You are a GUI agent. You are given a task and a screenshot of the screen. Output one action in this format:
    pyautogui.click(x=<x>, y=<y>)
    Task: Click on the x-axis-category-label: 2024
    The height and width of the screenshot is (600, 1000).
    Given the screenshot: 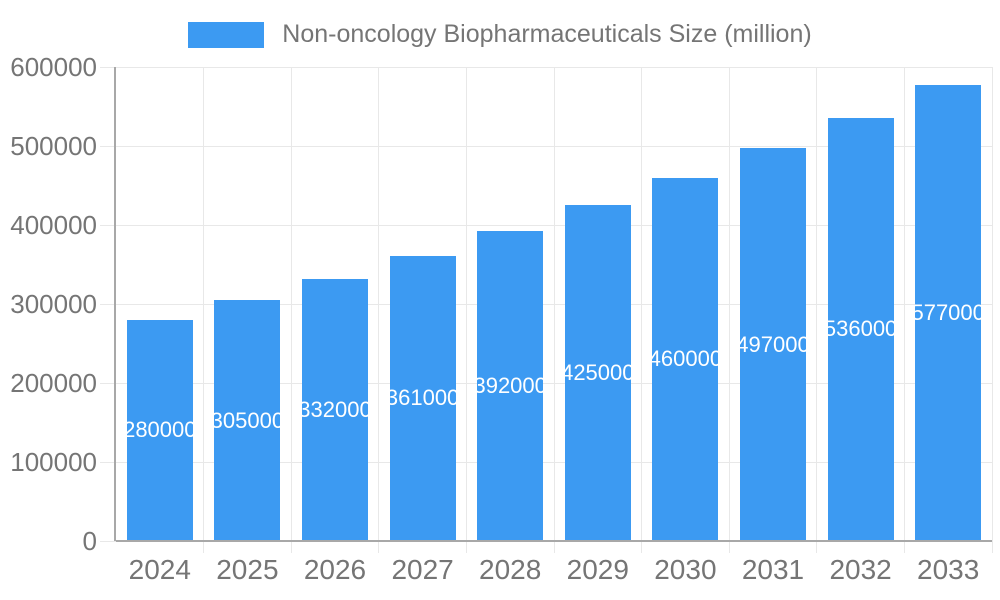 What is the action you would take?
    pyautogui.click(x=159, y=569)
    